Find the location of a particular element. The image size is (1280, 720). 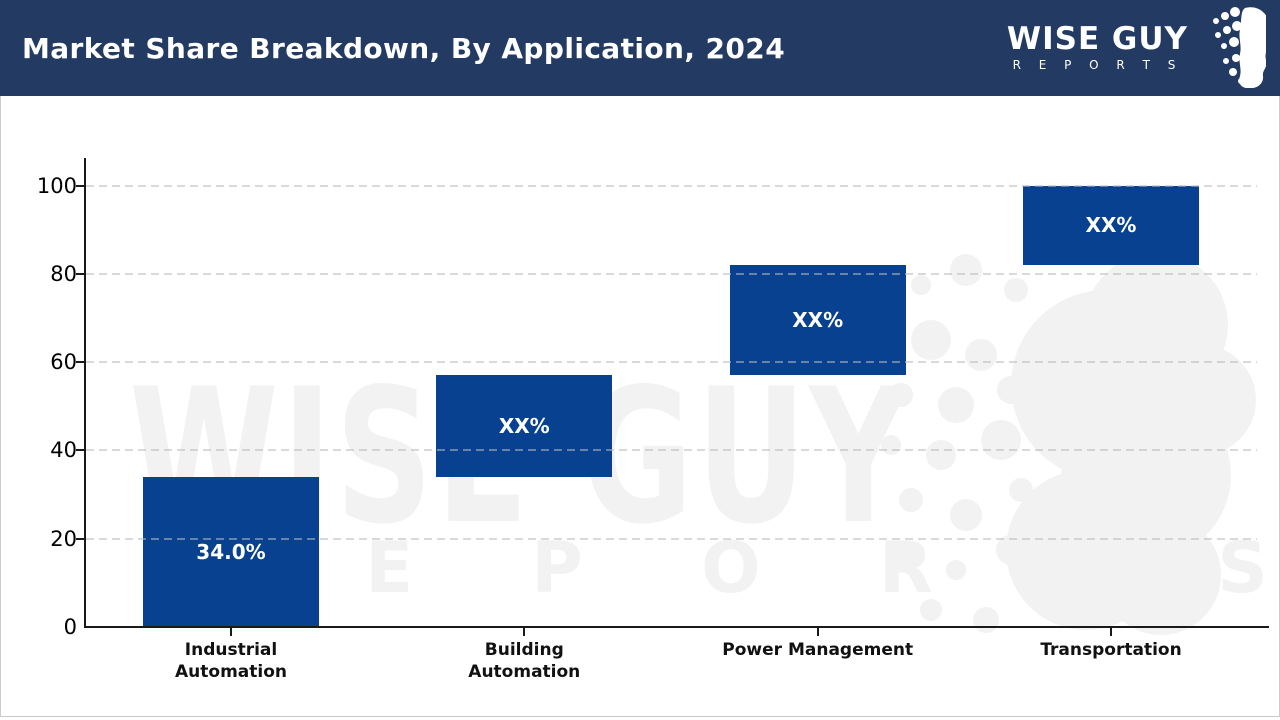

logo-text: WISE GUY R E P O R T S is located at coordinates (1097, 47).